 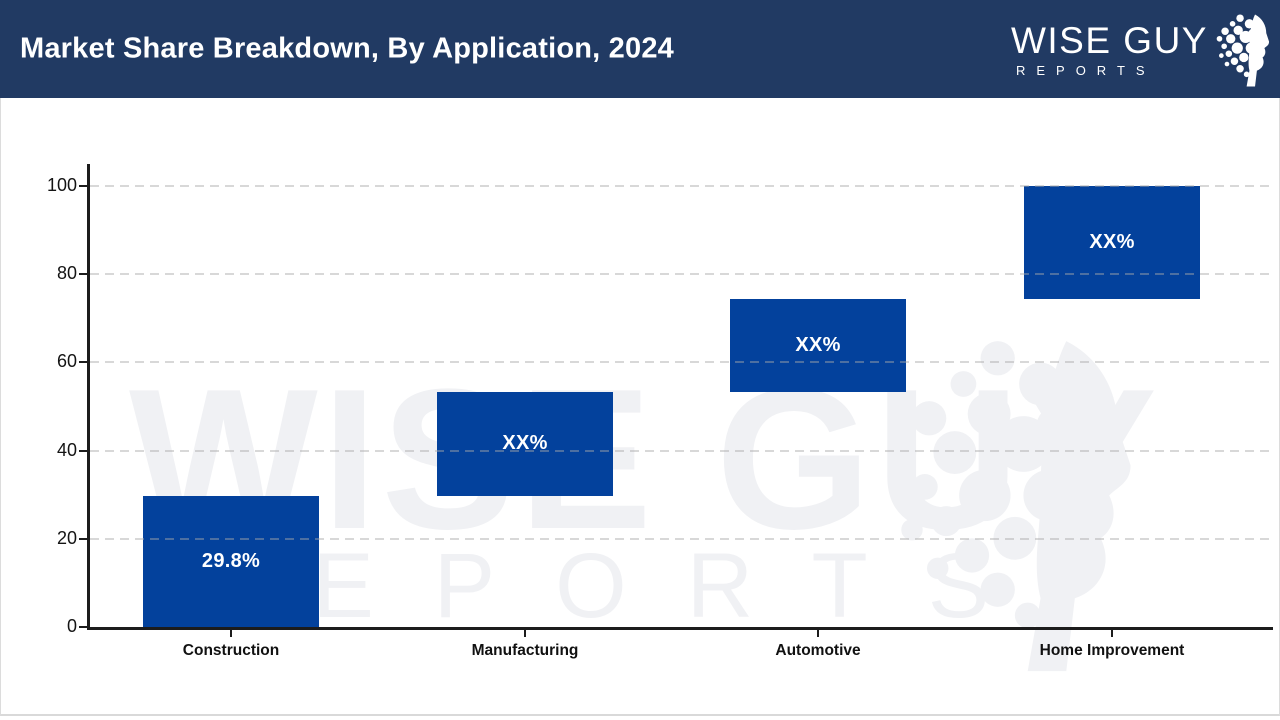 What do you see at coordinates (618, 586) in the screenshot?
I see `watermark-reports-text: REPORTS` at bounding box center [618, 586].